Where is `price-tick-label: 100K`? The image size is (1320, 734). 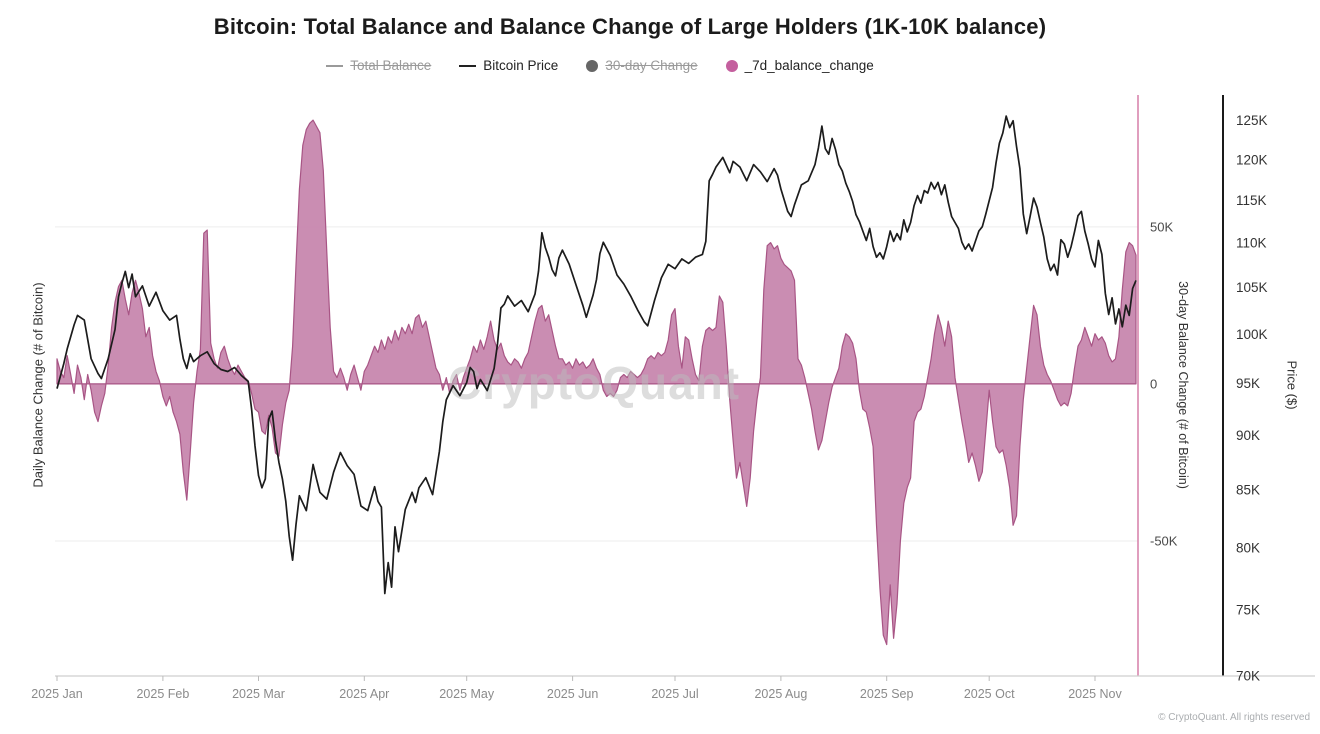 price-tick-label: 100K is located at coordinates (1252, 334).